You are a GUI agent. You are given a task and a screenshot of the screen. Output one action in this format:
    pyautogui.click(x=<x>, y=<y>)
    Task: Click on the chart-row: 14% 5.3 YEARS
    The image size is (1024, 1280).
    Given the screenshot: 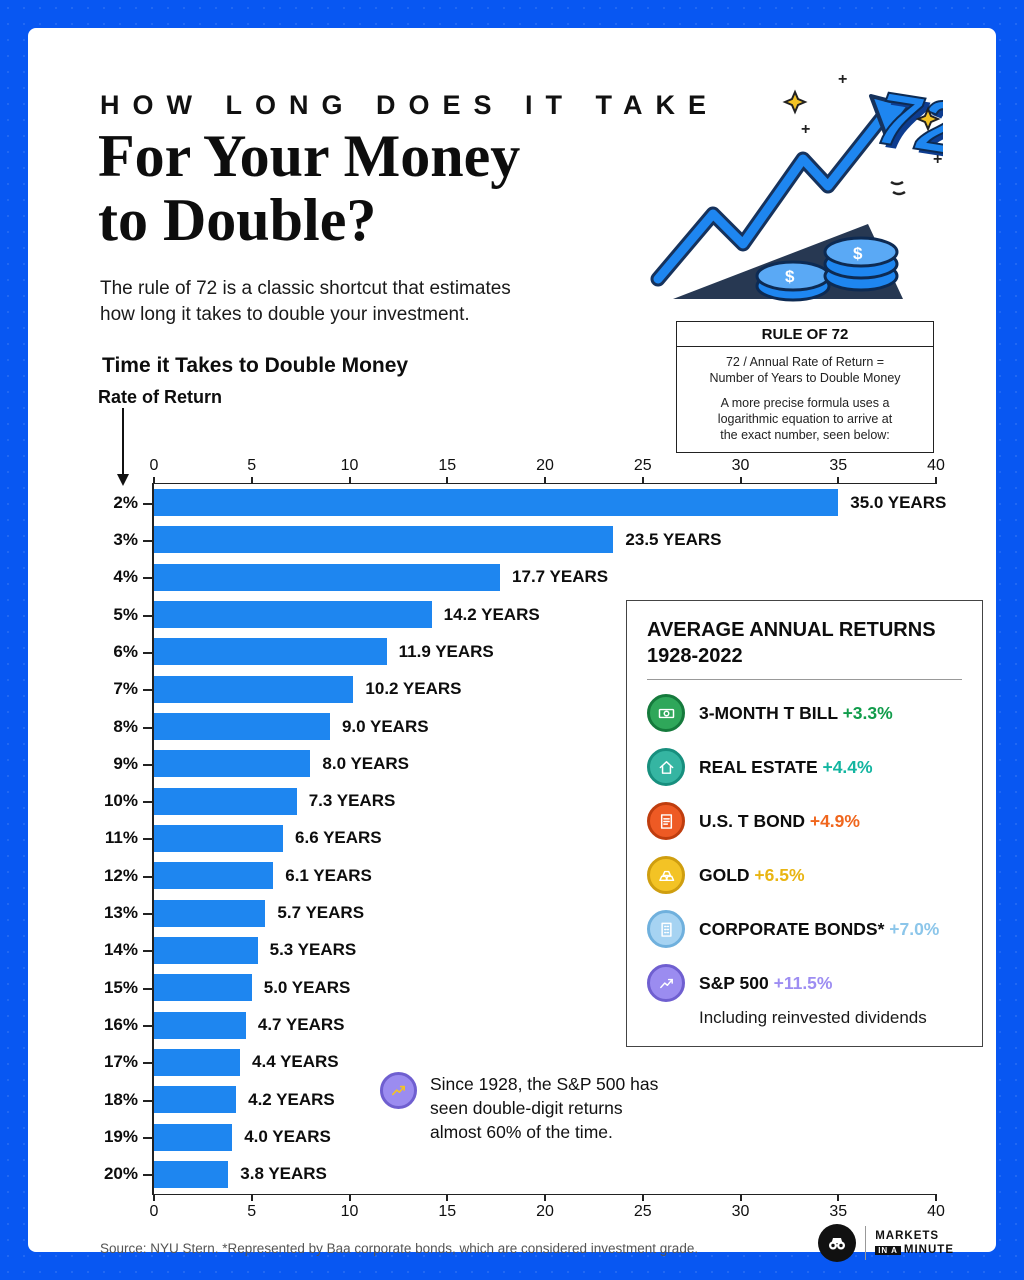 What is the action you would take?
    pyautogui.click(x=520, y=950)
    